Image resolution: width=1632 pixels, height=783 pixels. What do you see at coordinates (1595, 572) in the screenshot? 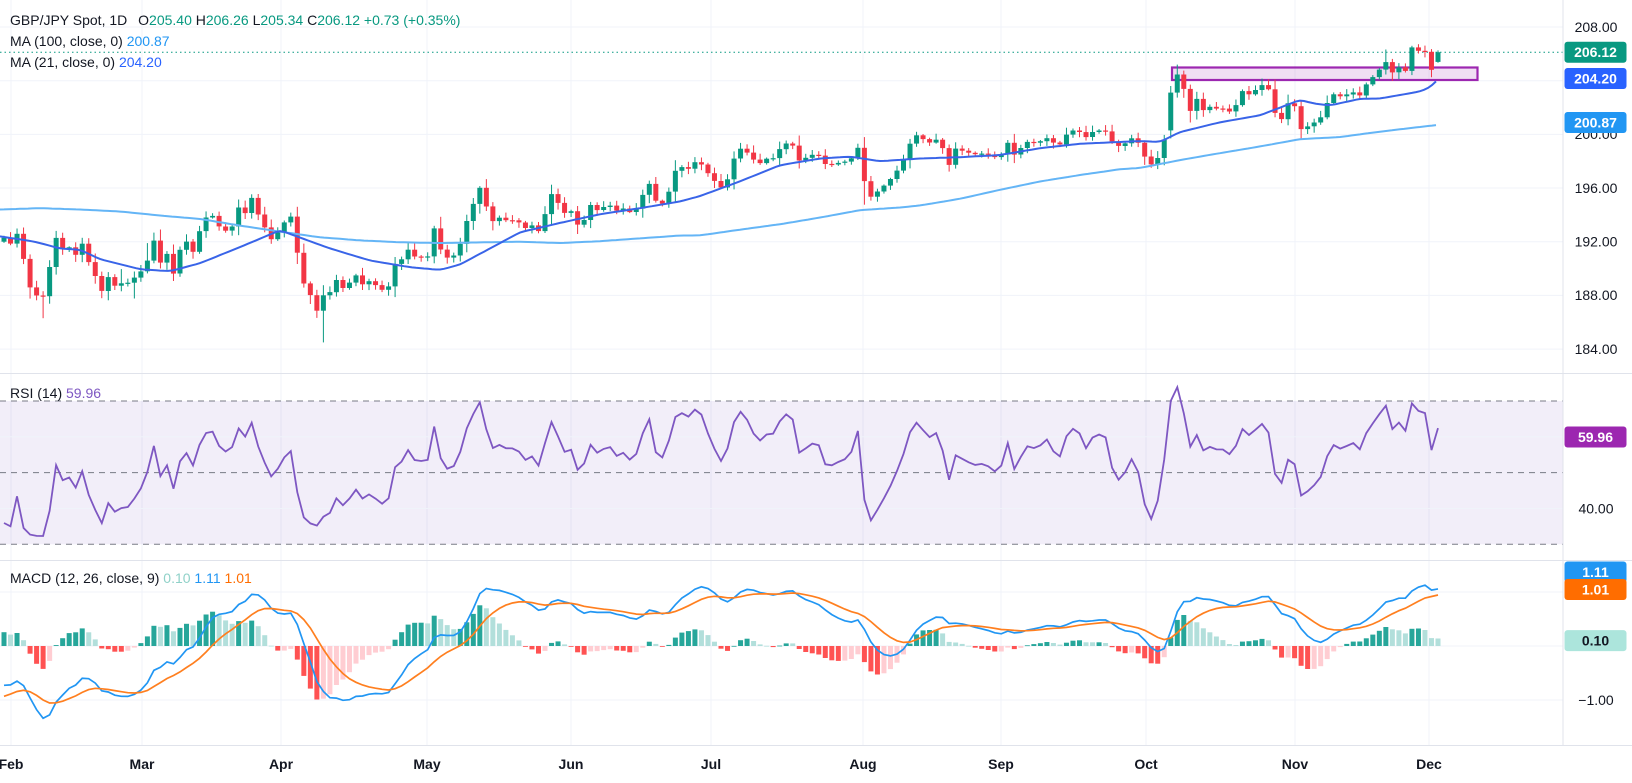
I see `svg-text: 1.11` at bounding box center [1595, 572].